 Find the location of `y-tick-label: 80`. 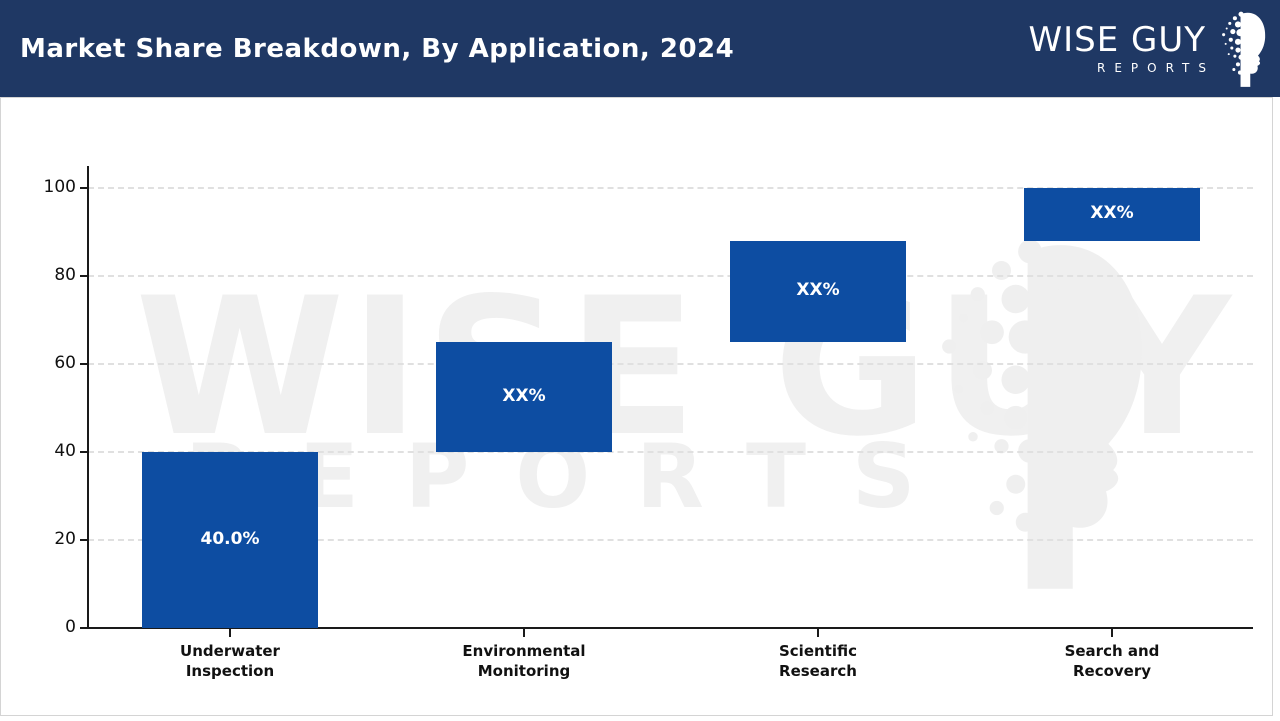

y-tick-label: 80 is located at coordinates (65, 275).